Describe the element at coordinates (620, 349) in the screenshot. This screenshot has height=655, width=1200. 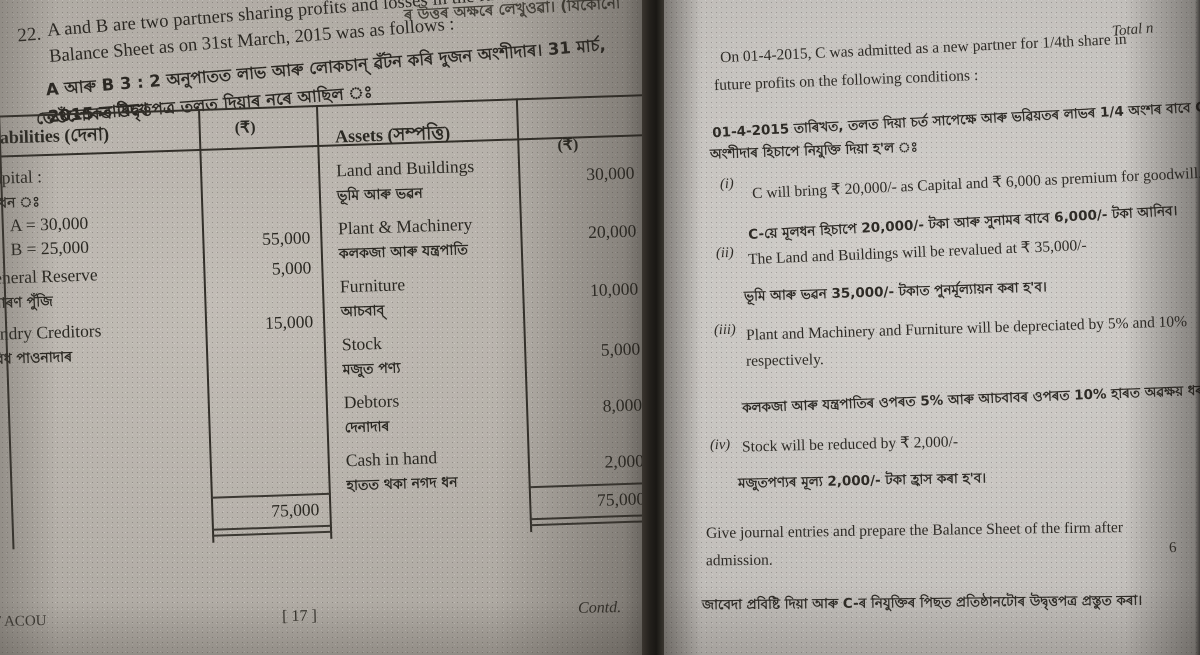
I see `asset-row-3-amount: 5,000` at that location.